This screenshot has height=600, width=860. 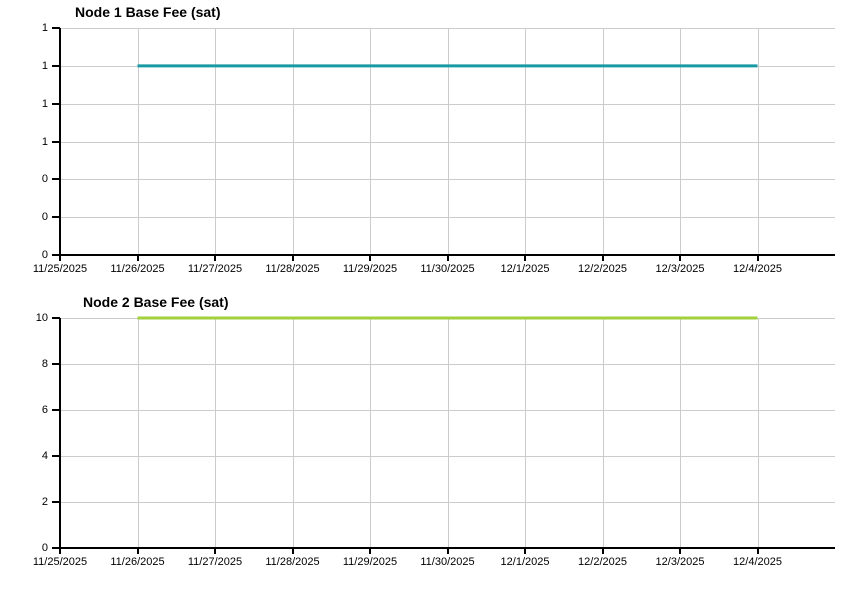 I want to click on y-tick-label: 8, so click(x=44, y=364).